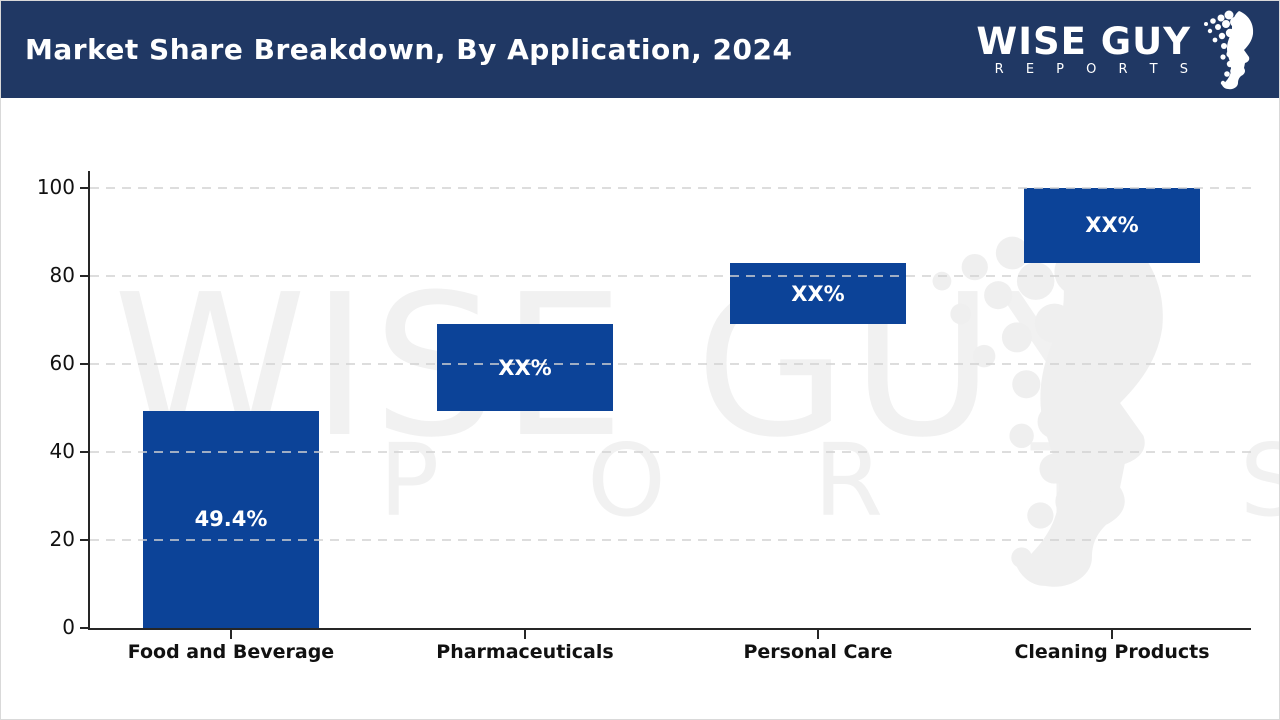 This screenshot has width=1280, height=720. What do you see at coordinates (55, 187) in the screenshot?
I see `y-tick-label: 100` at bounding box center [55, 187].